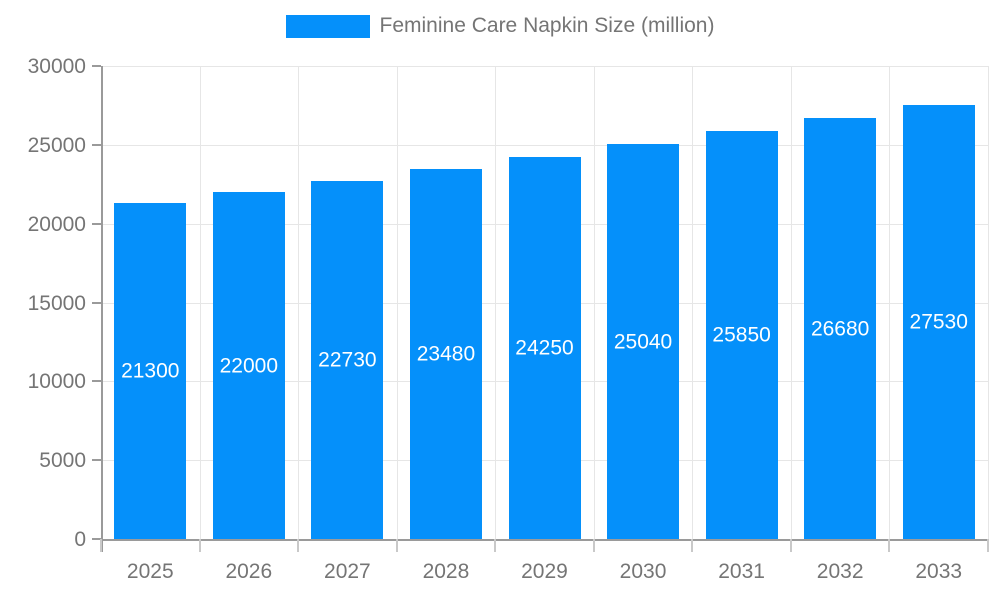 This screenshot has height=600, width=1000. What do you see at coordinates (544, 571) in the screenshot?
I see `x-axis-tick-label: 2029` at bounding box center [544, 571].